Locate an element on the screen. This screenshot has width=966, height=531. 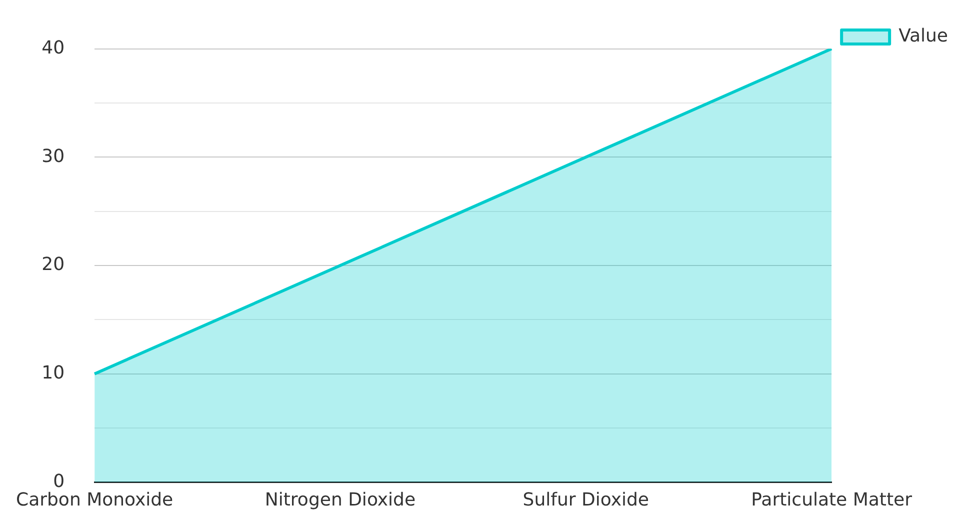
y-tick-label: 0 is located at coordinates (59, 481).